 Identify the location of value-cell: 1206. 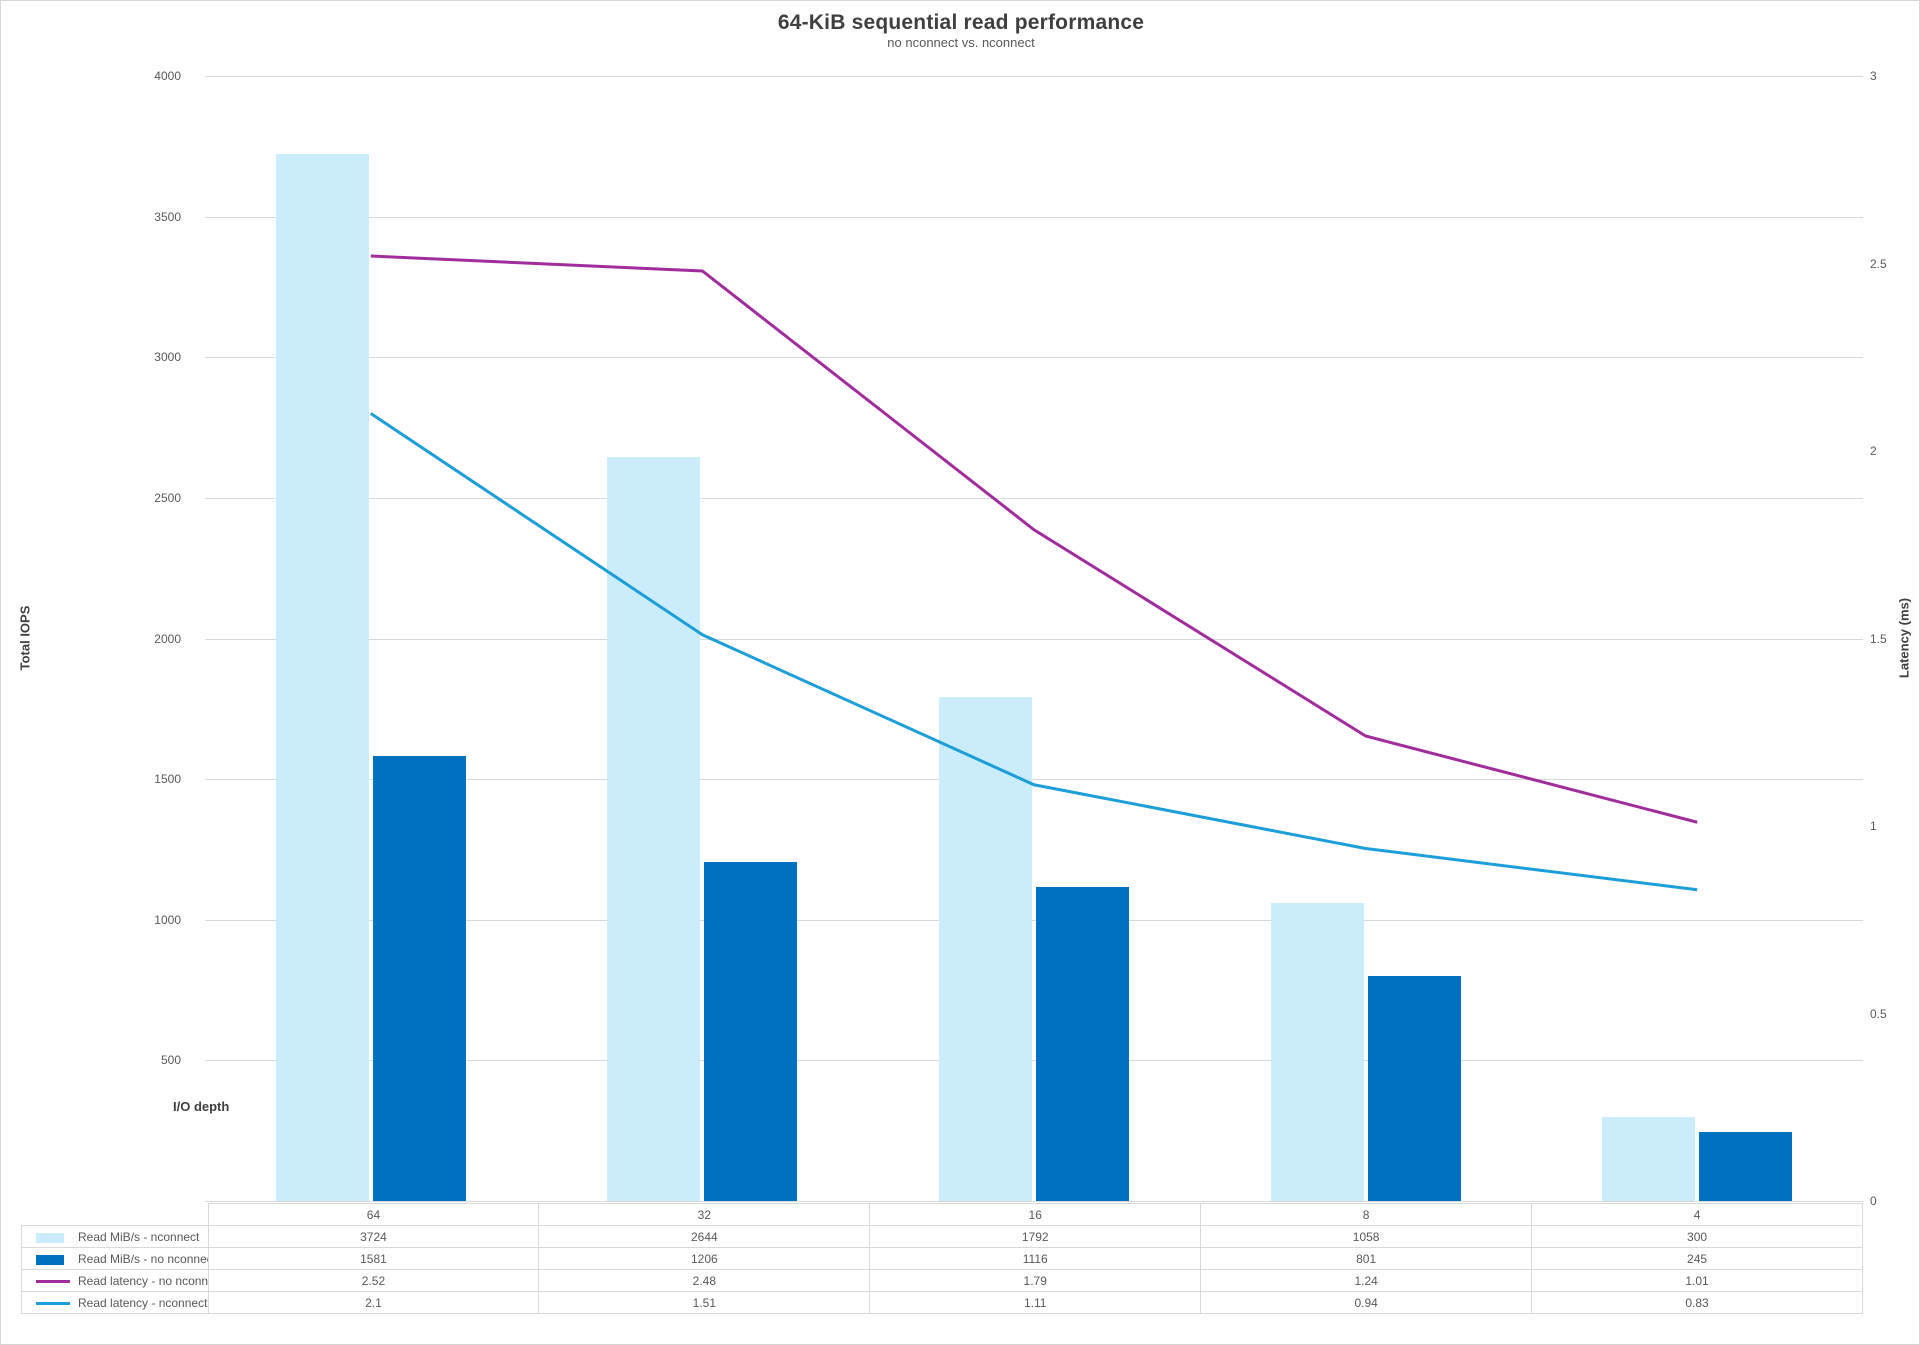
(704, 1258).